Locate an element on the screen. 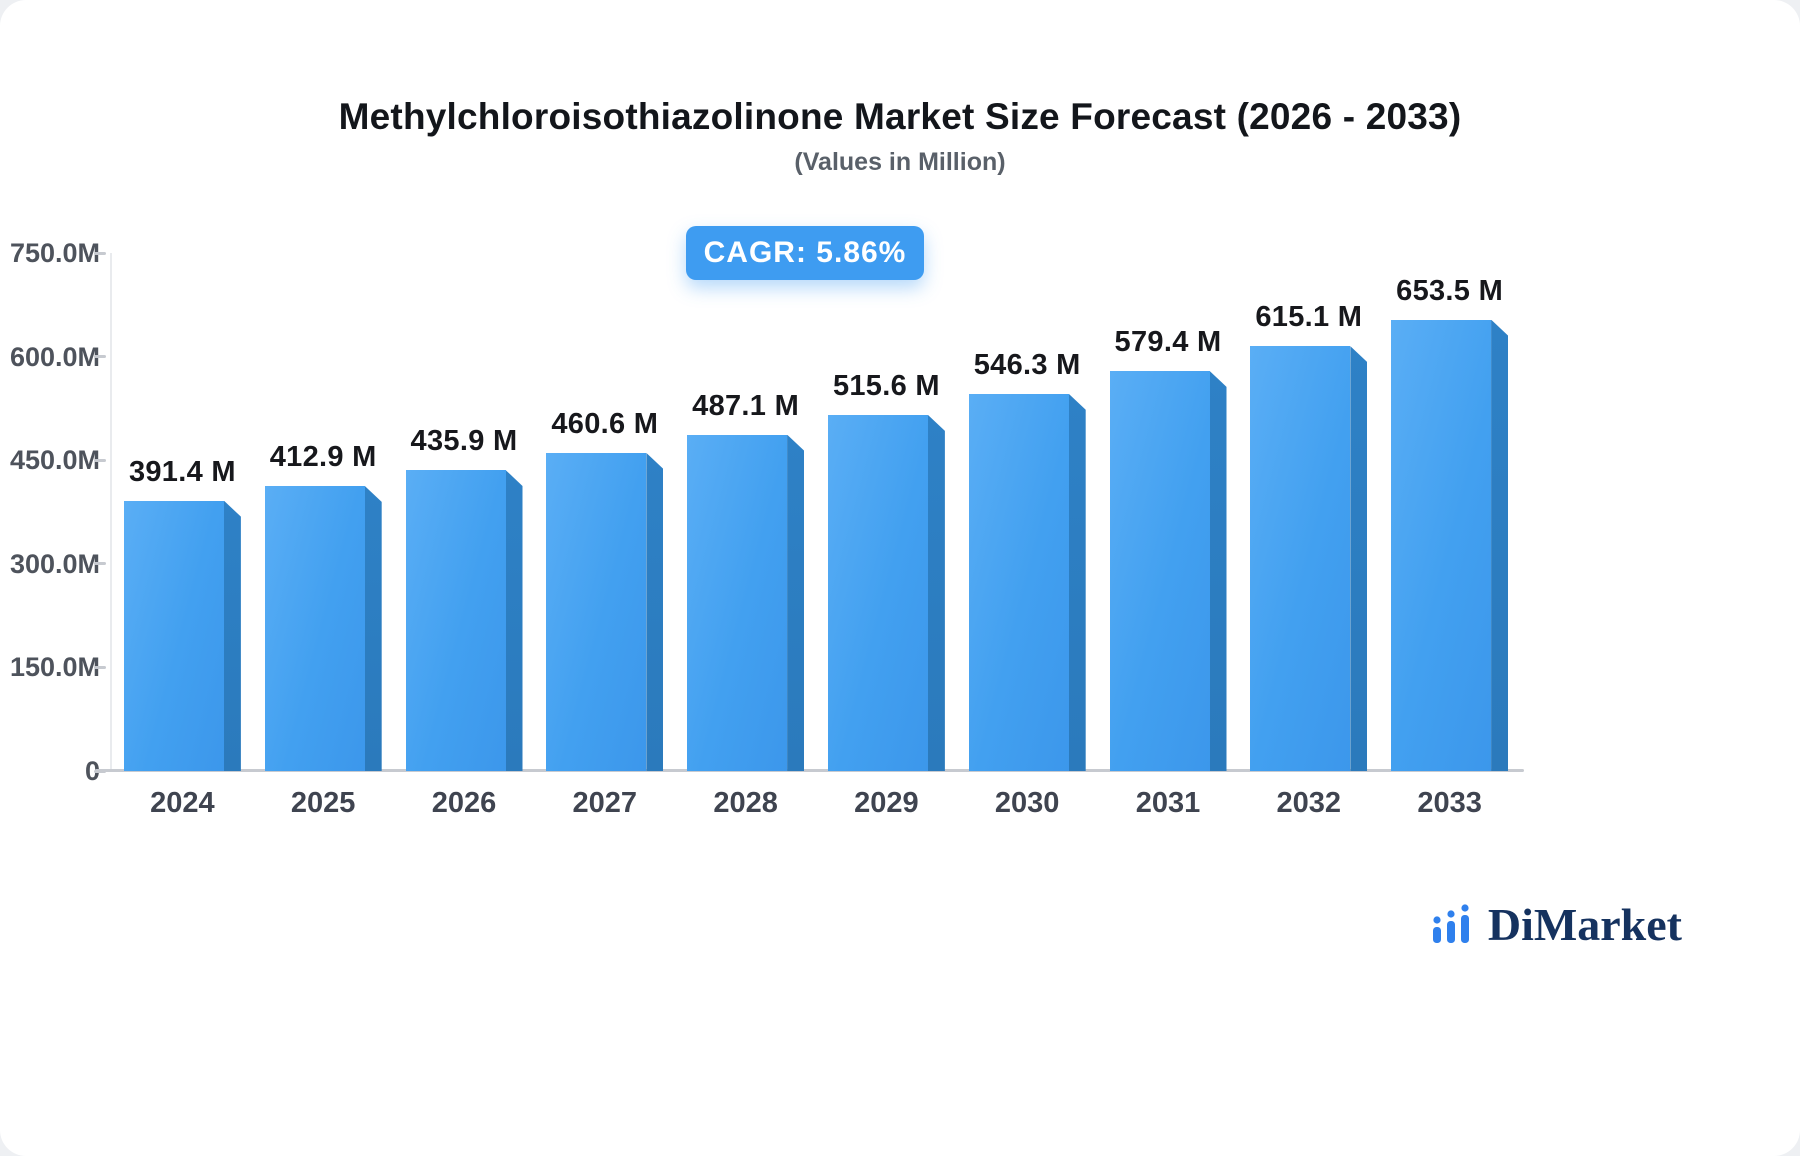 Image resolution: width=1800 pixels, height=1156 pixels. x-axis-category-label: 2033 is located at coordinates (1449, 803).